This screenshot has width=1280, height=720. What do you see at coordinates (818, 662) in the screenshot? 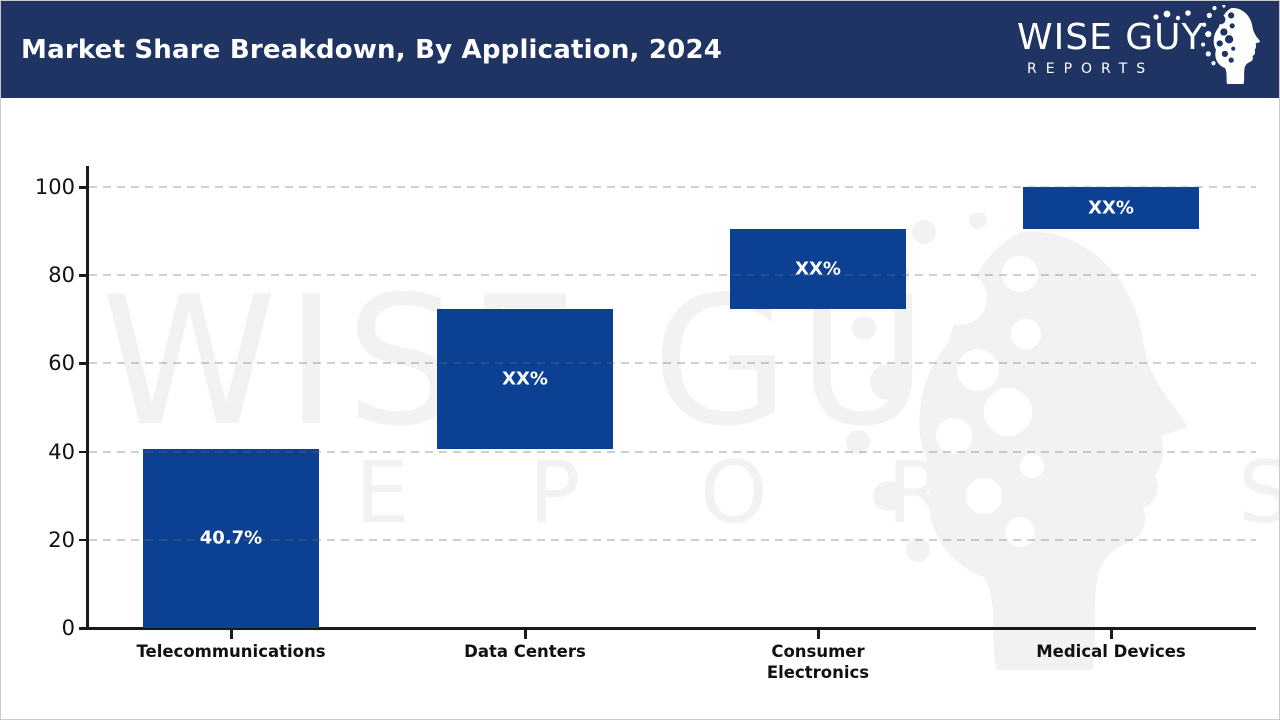
I see `x-category-label: Consumer Electronics` at bounding box center [818, 662].